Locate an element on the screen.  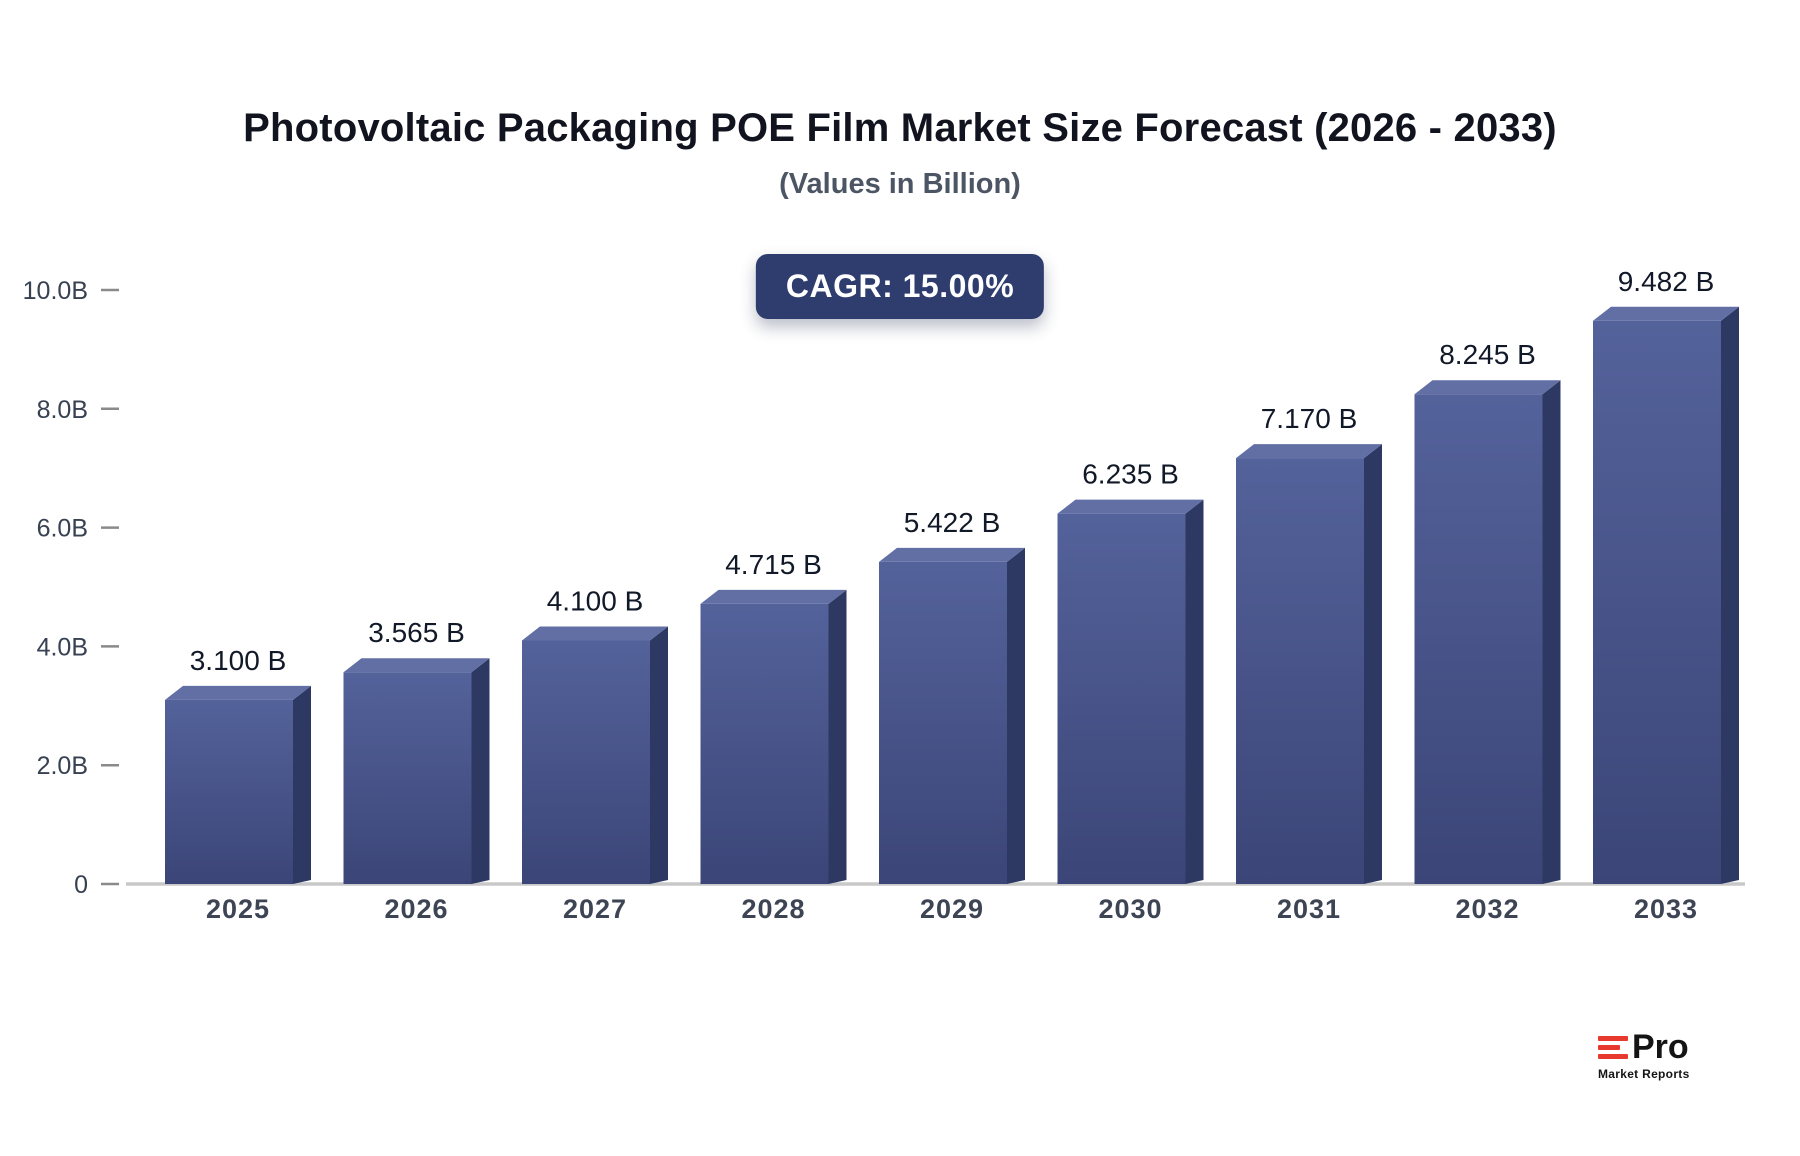
x-tick-label-2032: 2032 is located at coordinates (1487, 909).